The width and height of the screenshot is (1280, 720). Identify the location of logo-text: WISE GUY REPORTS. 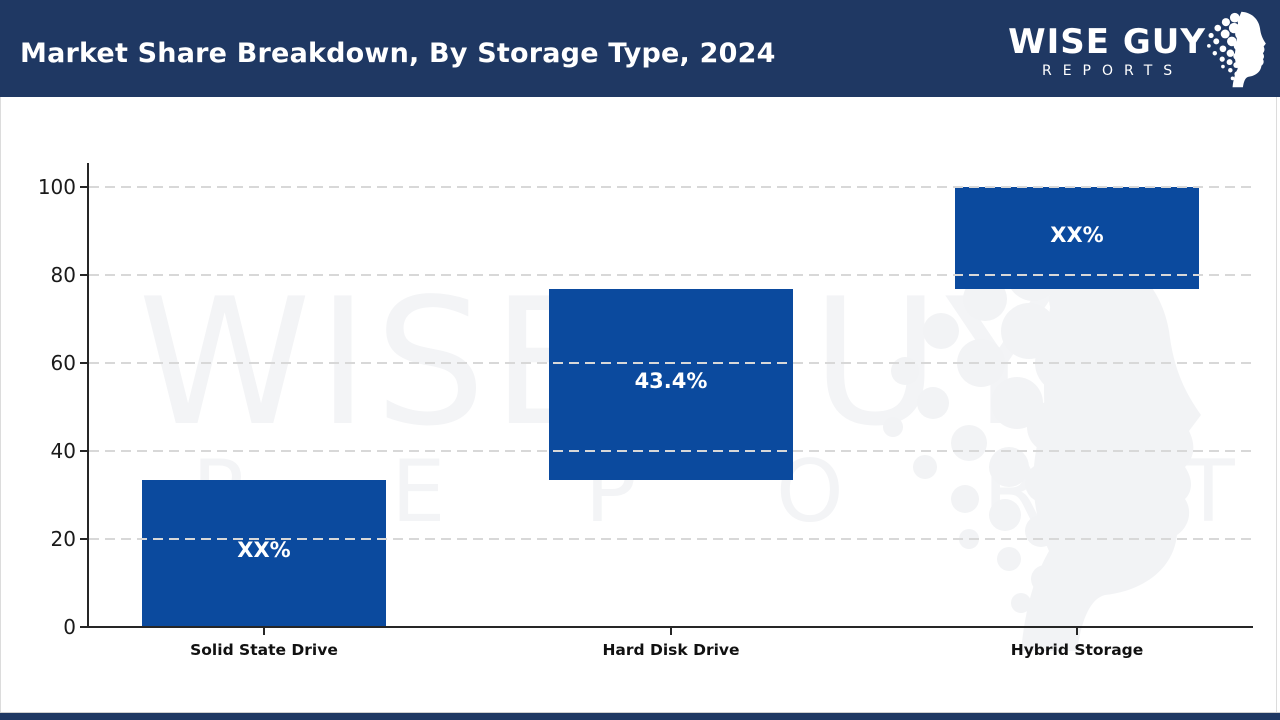
(1107, 50).